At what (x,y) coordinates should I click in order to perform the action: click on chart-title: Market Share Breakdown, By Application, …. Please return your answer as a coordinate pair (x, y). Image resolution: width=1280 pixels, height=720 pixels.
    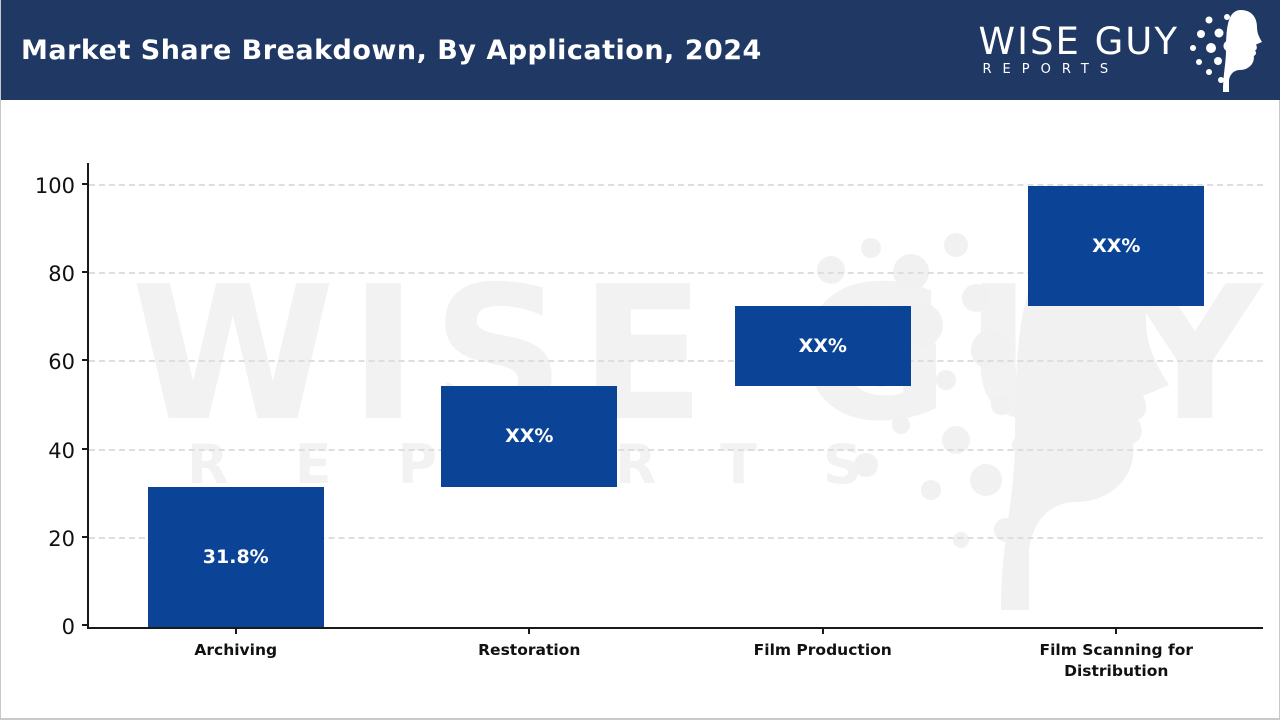
    Looking at the image, I should click on (391, 50).